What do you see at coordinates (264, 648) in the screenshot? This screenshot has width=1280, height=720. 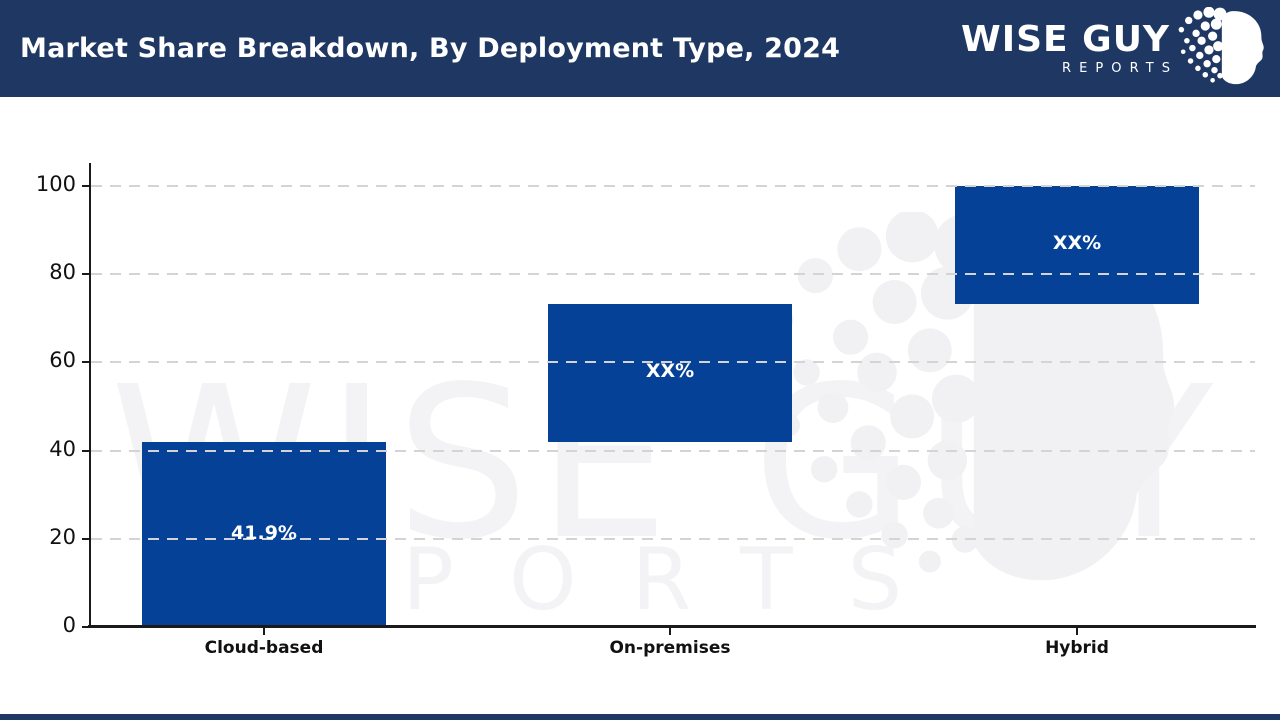 I see `x-category-label: Cloud-based` at bounding box center [264, 648].